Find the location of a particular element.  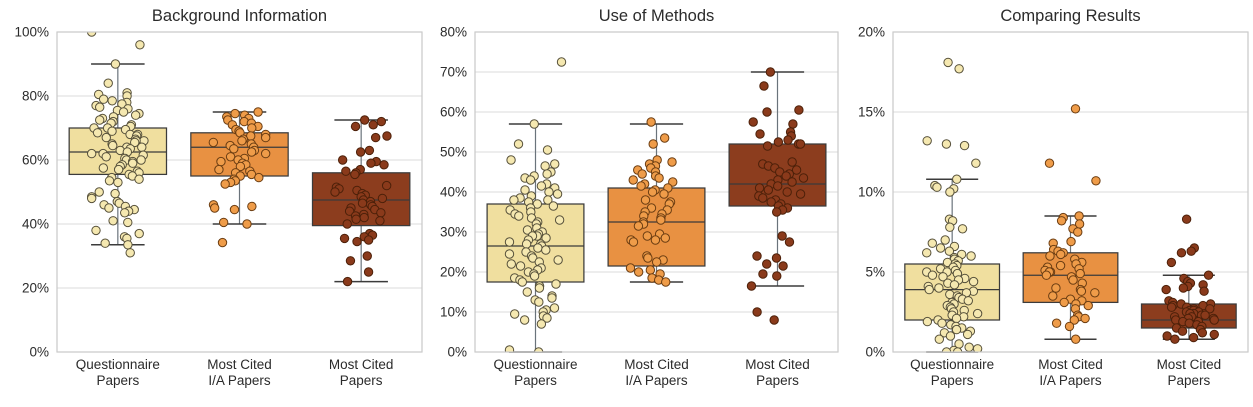

chart-title: Use of Methods is located at coordinates (657, 16).